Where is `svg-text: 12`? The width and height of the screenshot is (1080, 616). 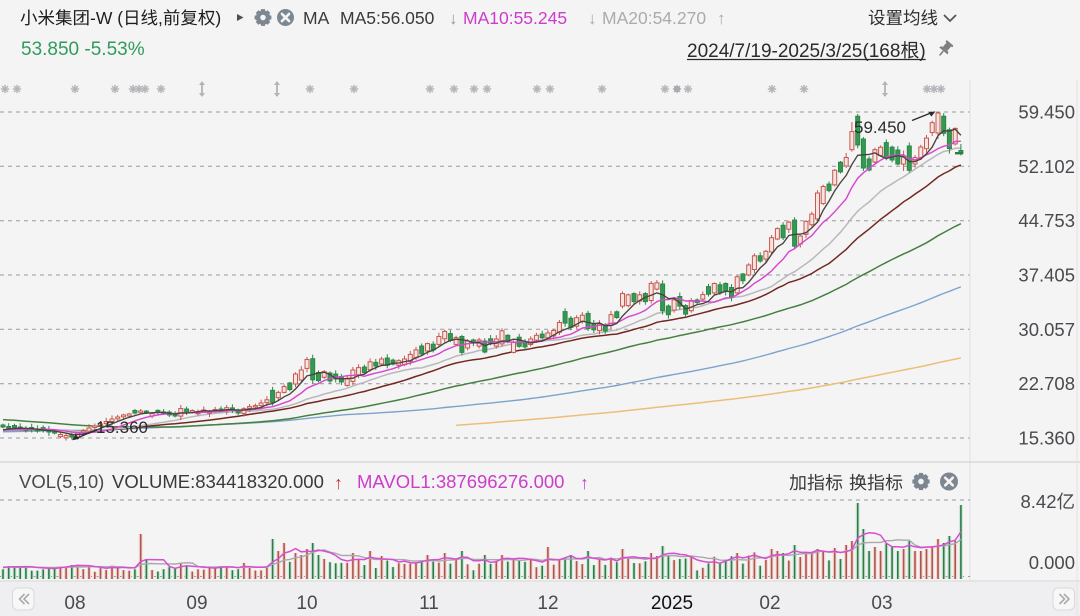 svg-text: 12 is located at coordinates (547, 603).